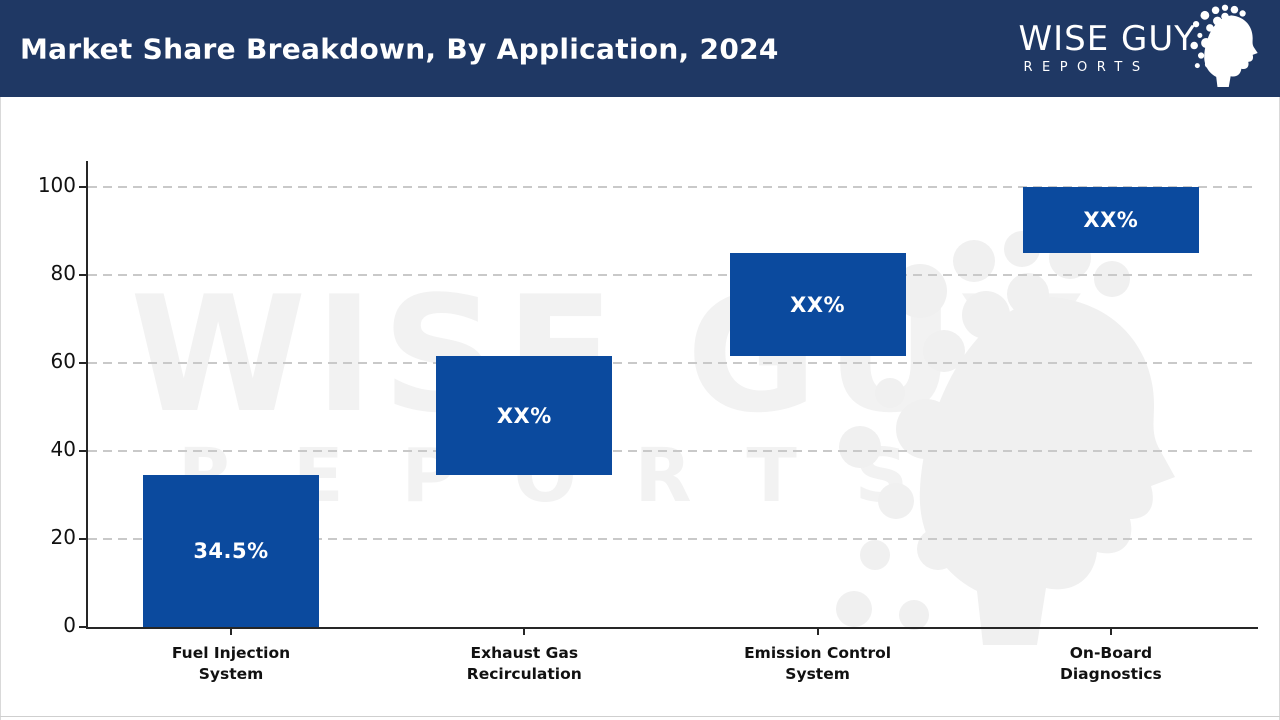 This screenshot has width=1280, height=720. Describe the element at coordinates (69, 625) in the screenshot. I see `y-tick-label: 0` at that location.